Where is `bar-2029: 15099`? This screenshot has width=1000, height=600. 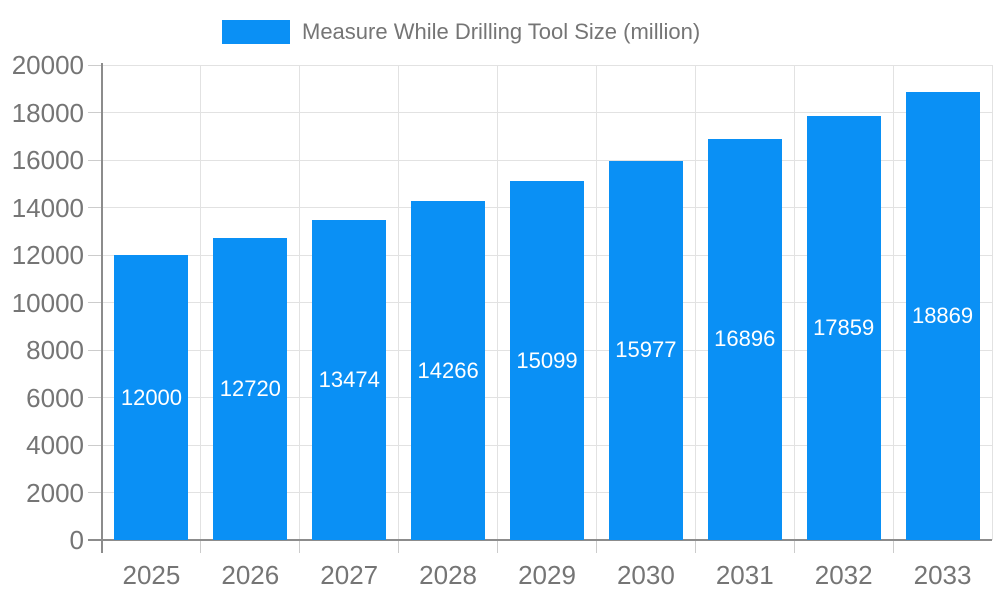
bar-2029: 15099 is located at coordinates (547, 360).